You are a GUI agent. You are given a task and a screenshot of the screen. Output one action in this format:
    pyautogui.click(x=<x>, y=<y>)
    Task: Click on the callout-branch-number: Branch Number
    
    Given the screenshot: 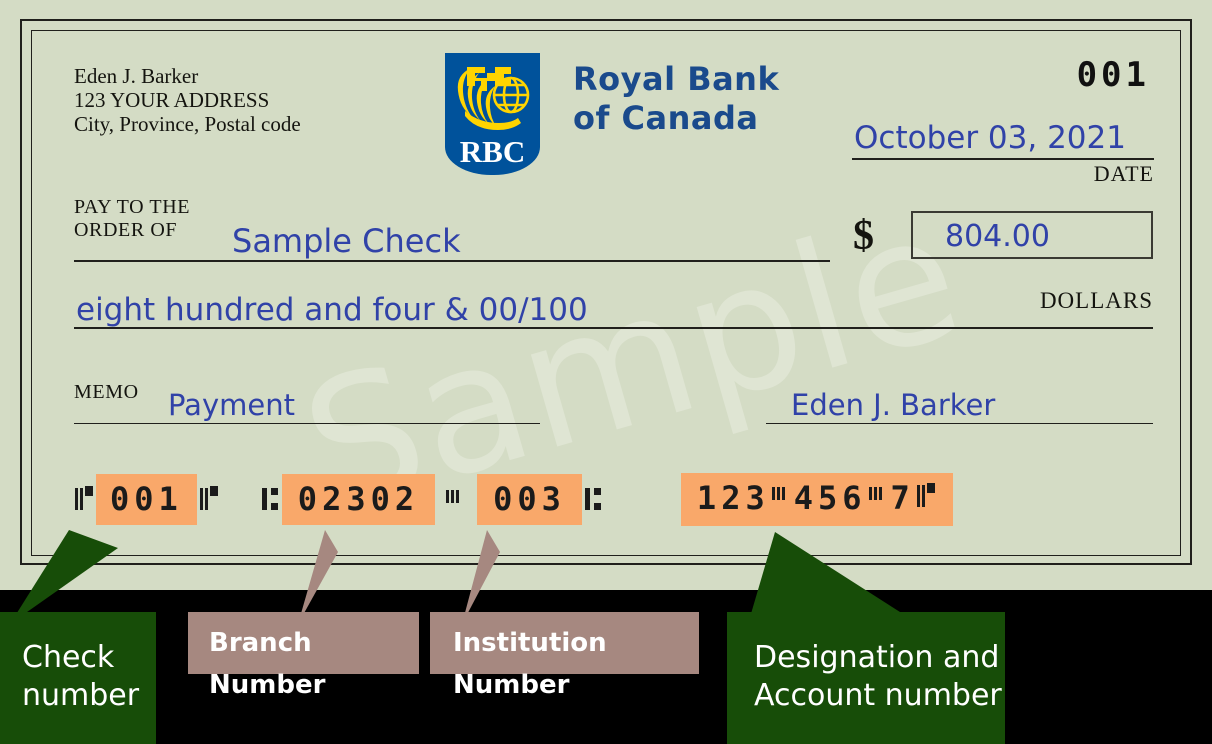 What is the action you would take?
    pyautogui.click(x=303, y=656)
    